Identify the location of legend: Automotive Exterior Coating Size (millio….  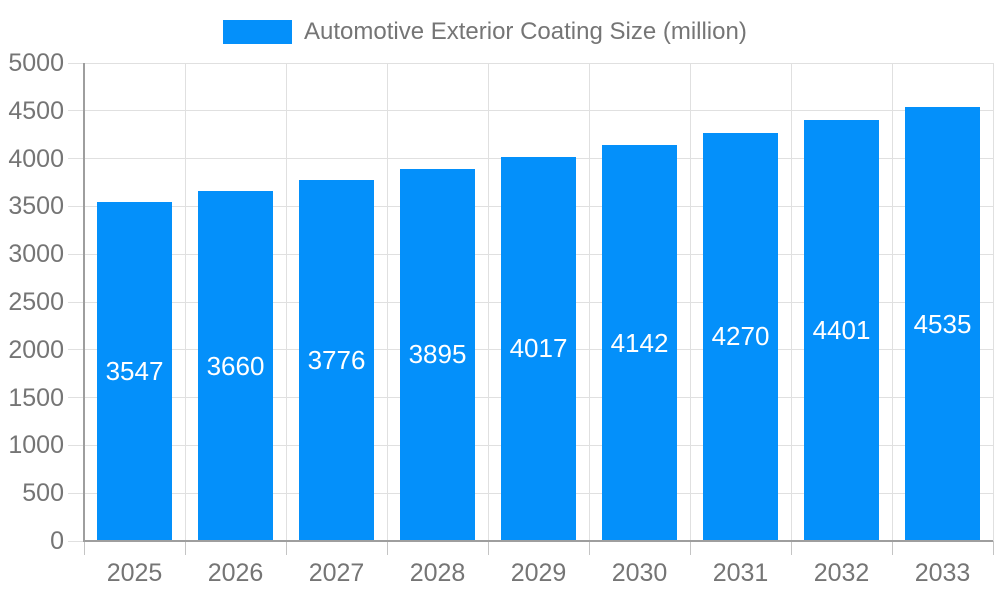
(485, 32).